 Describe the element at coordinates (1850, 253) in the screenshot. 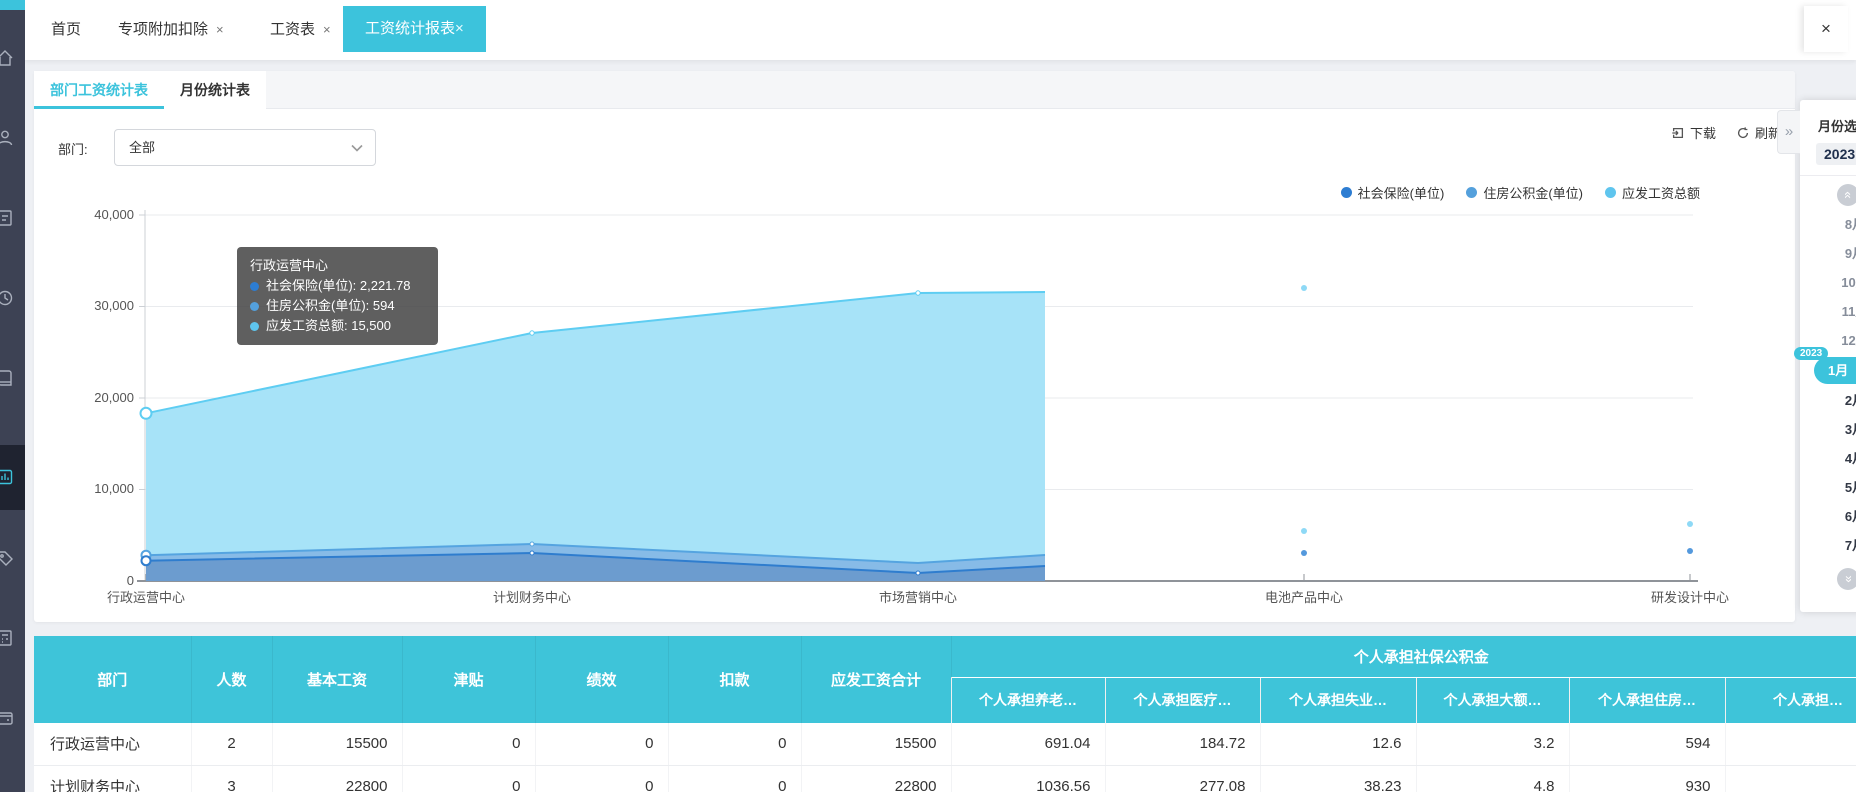

I see `month-item-sep: 9月` at that location.